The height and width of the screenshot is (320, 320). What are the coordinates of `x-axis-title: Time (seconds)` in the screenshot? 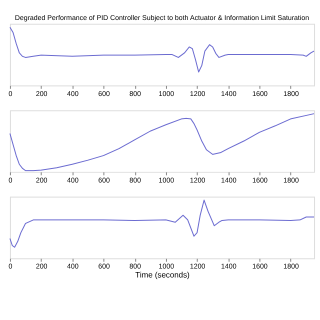 It's located at (162, 275).